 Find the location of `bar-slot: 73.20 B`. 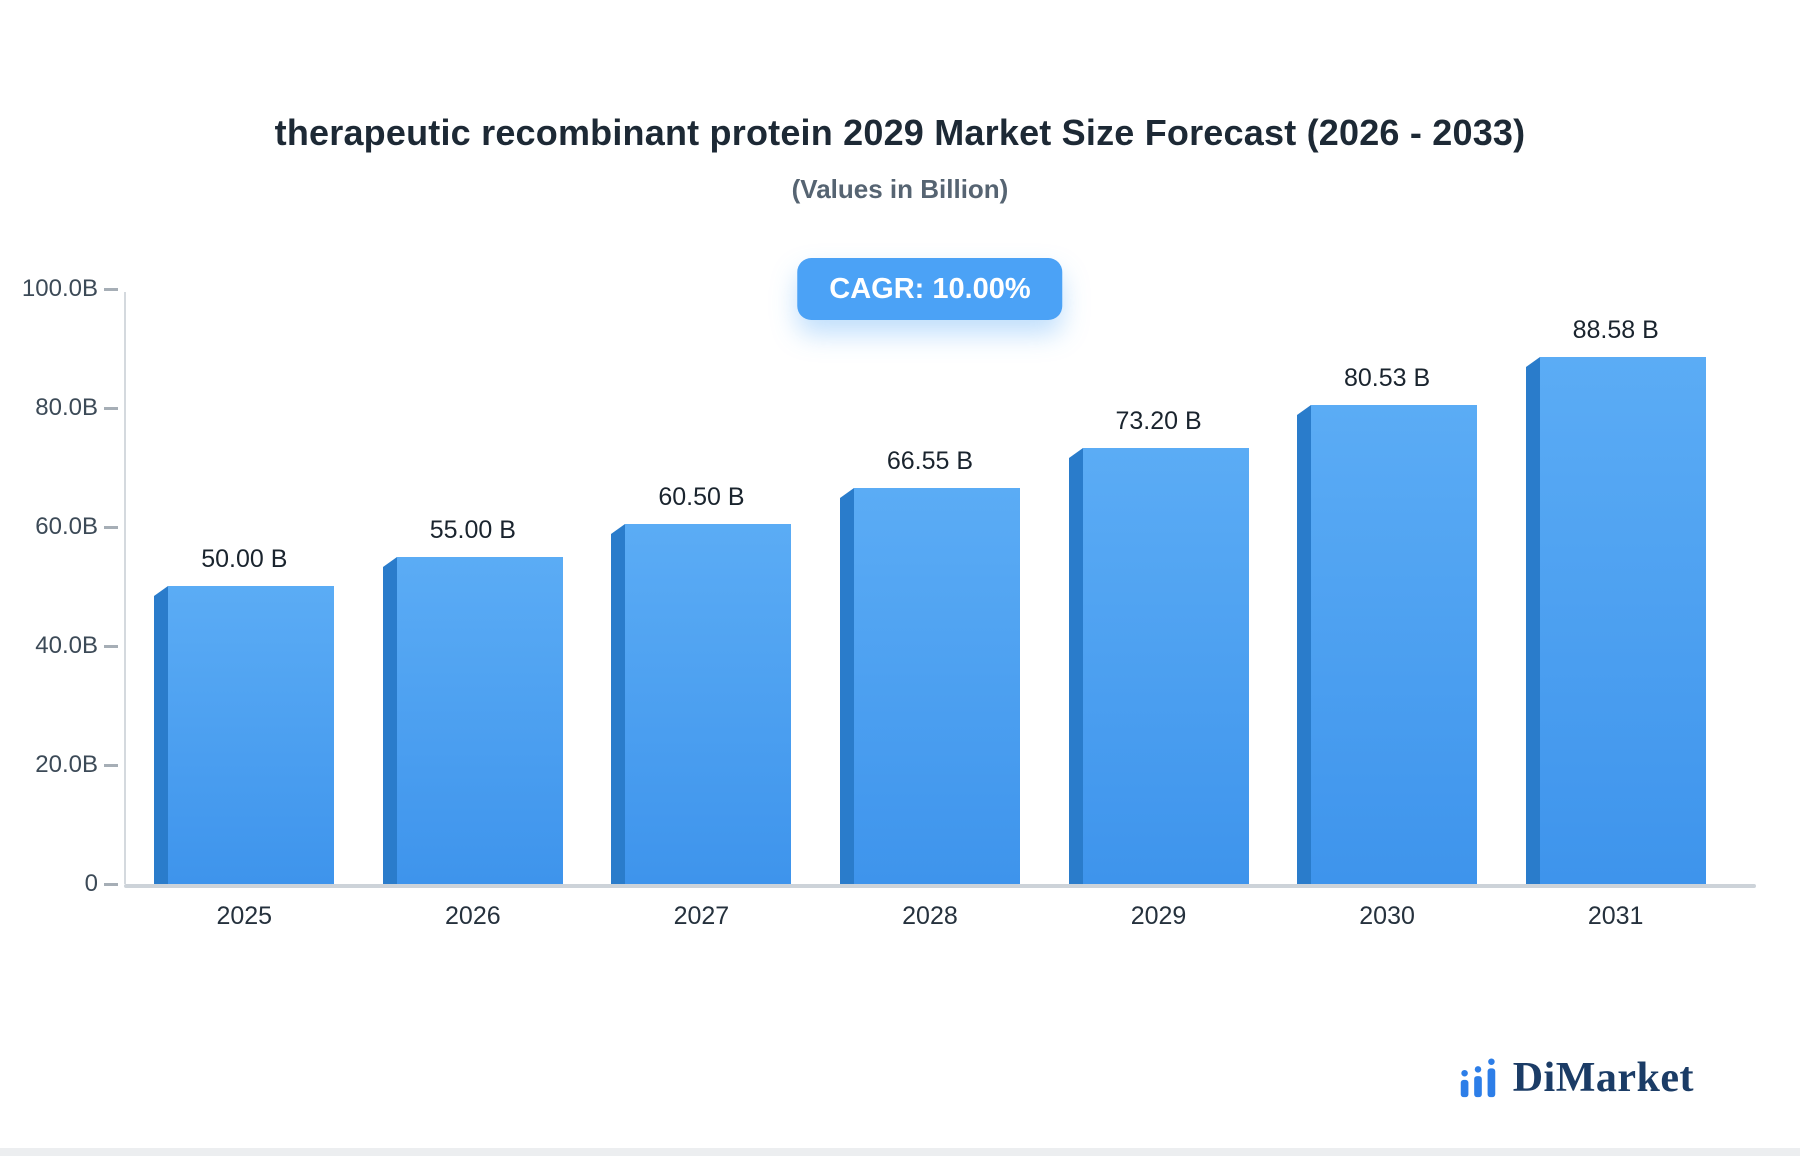

bar-slot: 73.20 B is located at coordinates (1159, 645).